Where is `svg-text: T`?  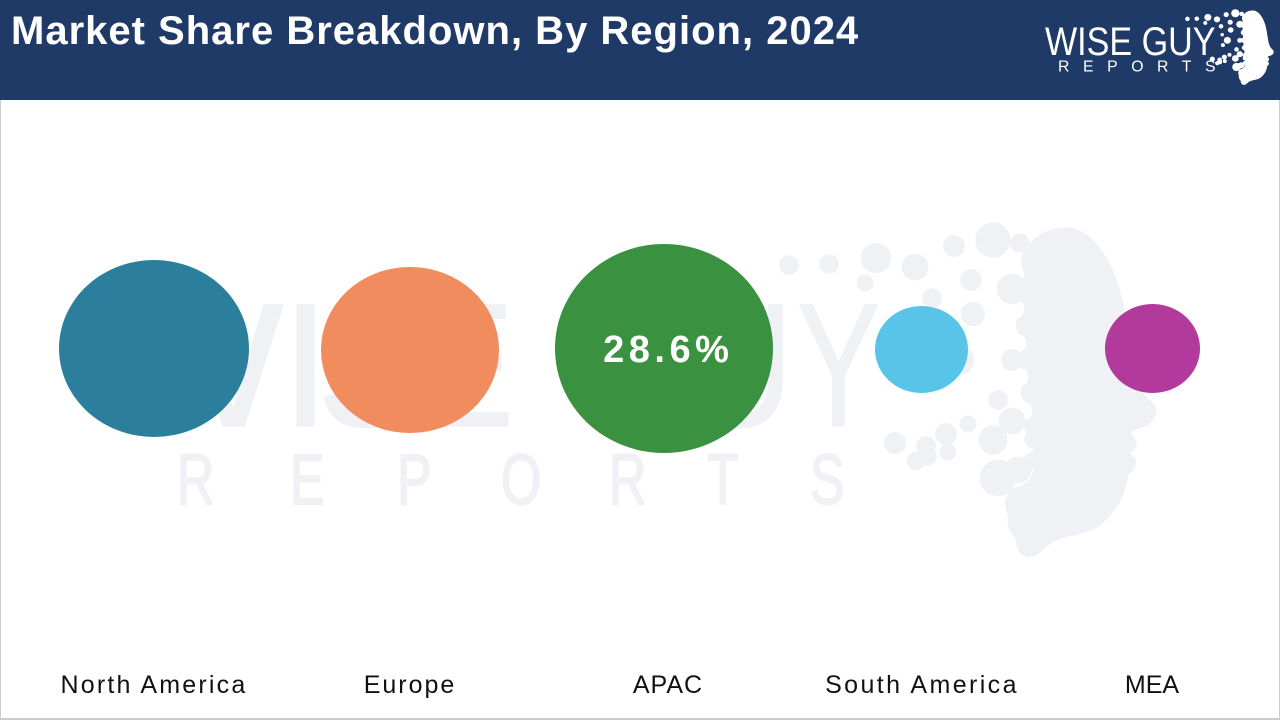 svg-text: T is located at coordinates (723, 480).